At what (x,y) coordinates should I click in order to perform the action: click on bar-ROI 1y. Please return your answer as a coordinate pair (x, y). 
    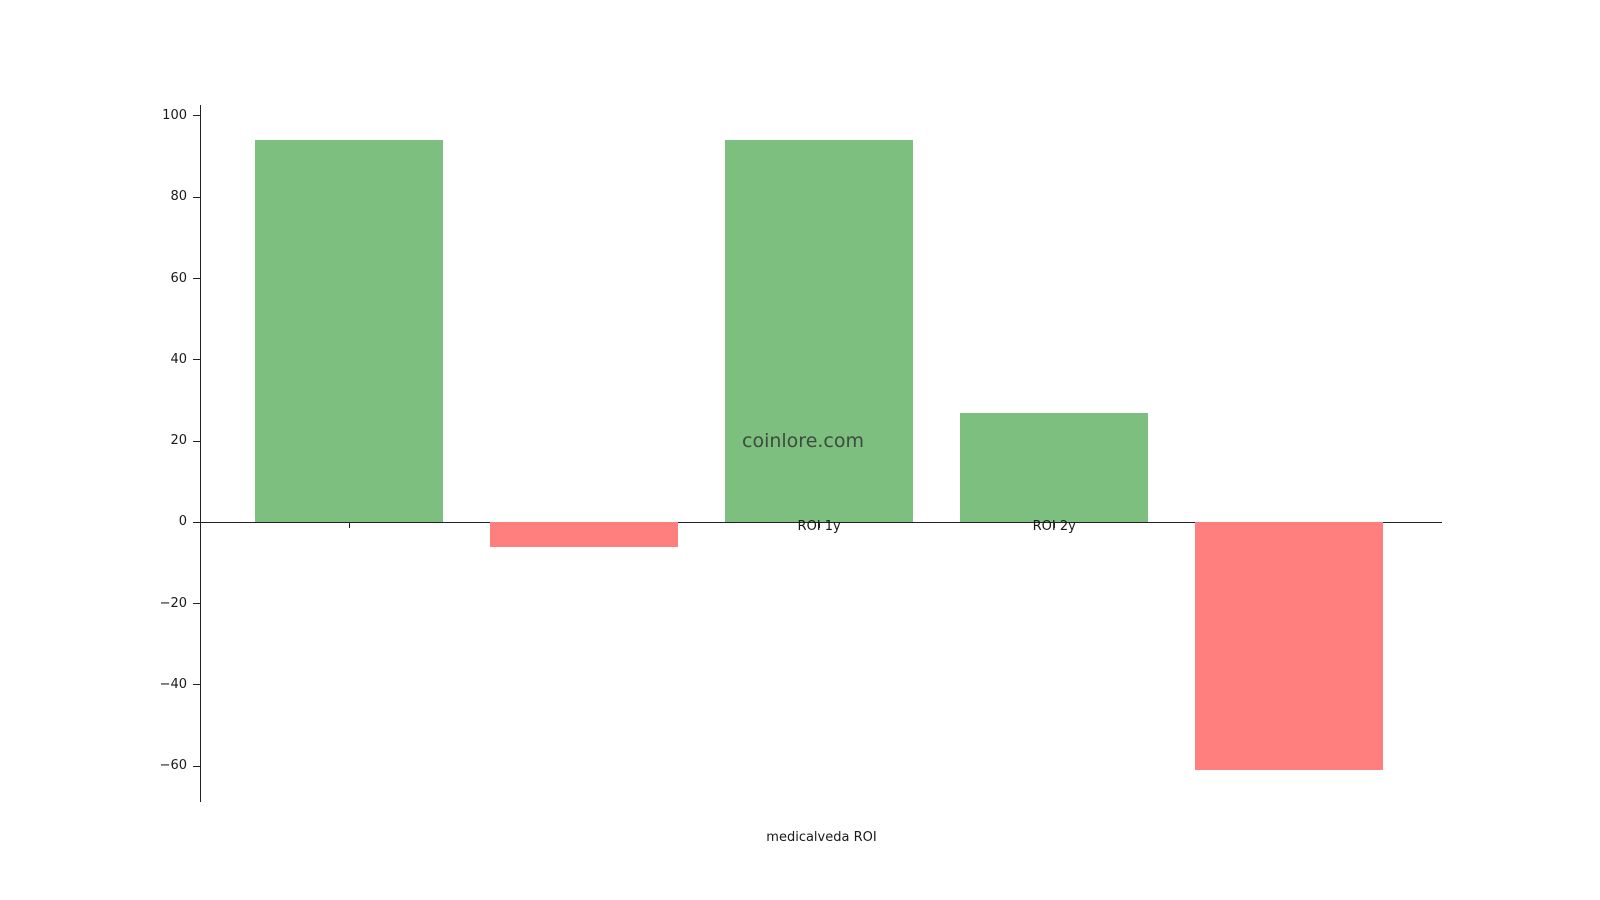
    Looking at the image, I should click on (819, 331).